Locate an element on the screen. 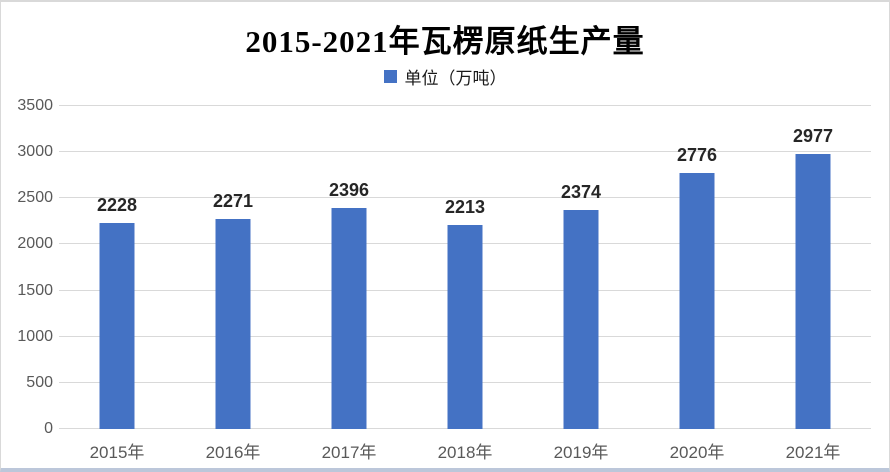 The width and height of the screenshot is (890, 472). chart-title: 2015-2021年瓦楞原纸生产量 is located at coordinates (445, 41).